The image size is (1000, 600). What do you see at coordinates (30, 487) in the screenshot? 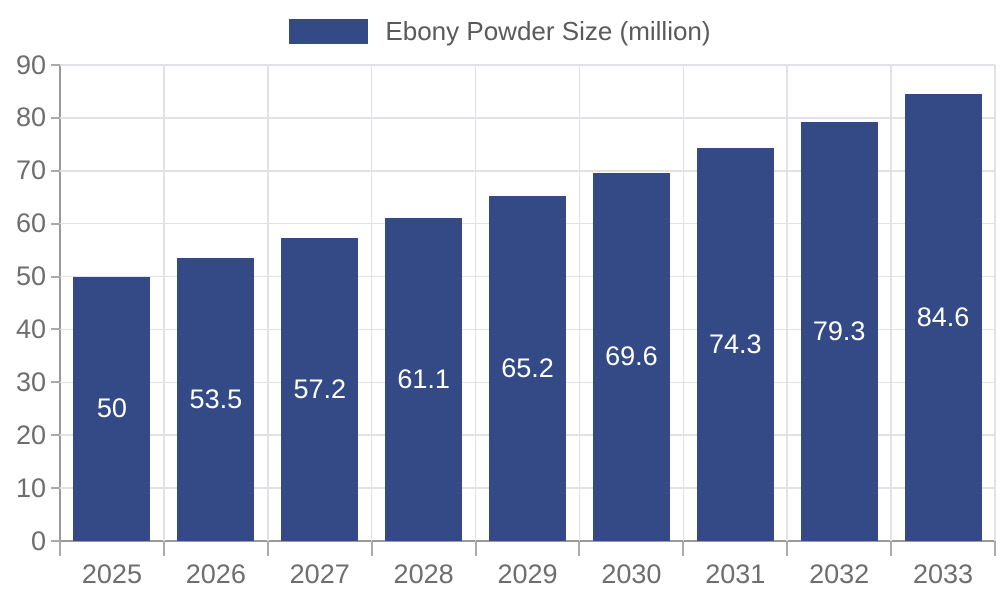
I see `y-axis-label: 10` at bounding box center [30, 487].